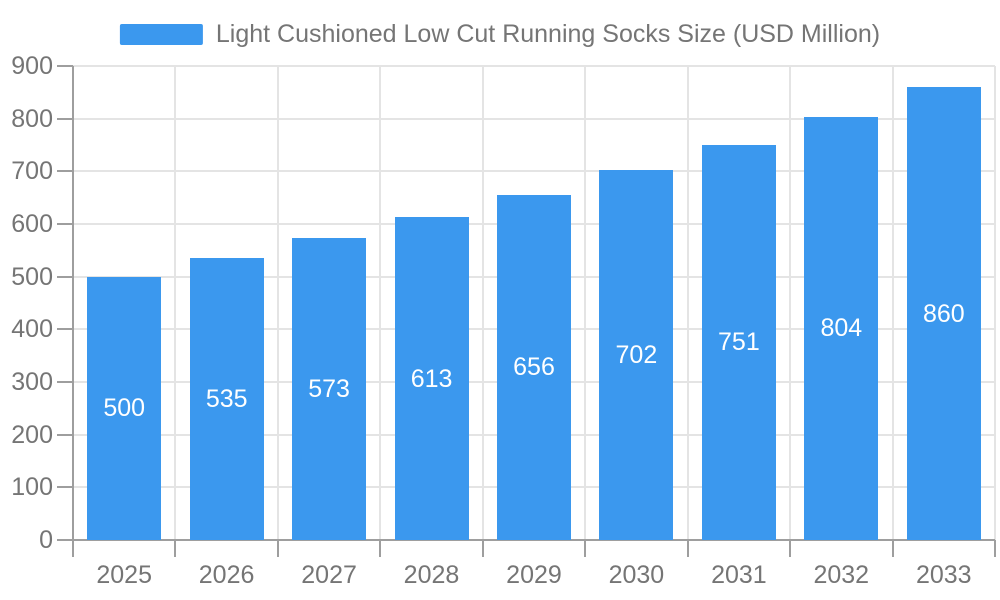 This screenshot has height=600, width=1000. Describe the element at coordinates (534, 575) in the screenshot. I see `x-axis-label-2029: 2029` at that location.